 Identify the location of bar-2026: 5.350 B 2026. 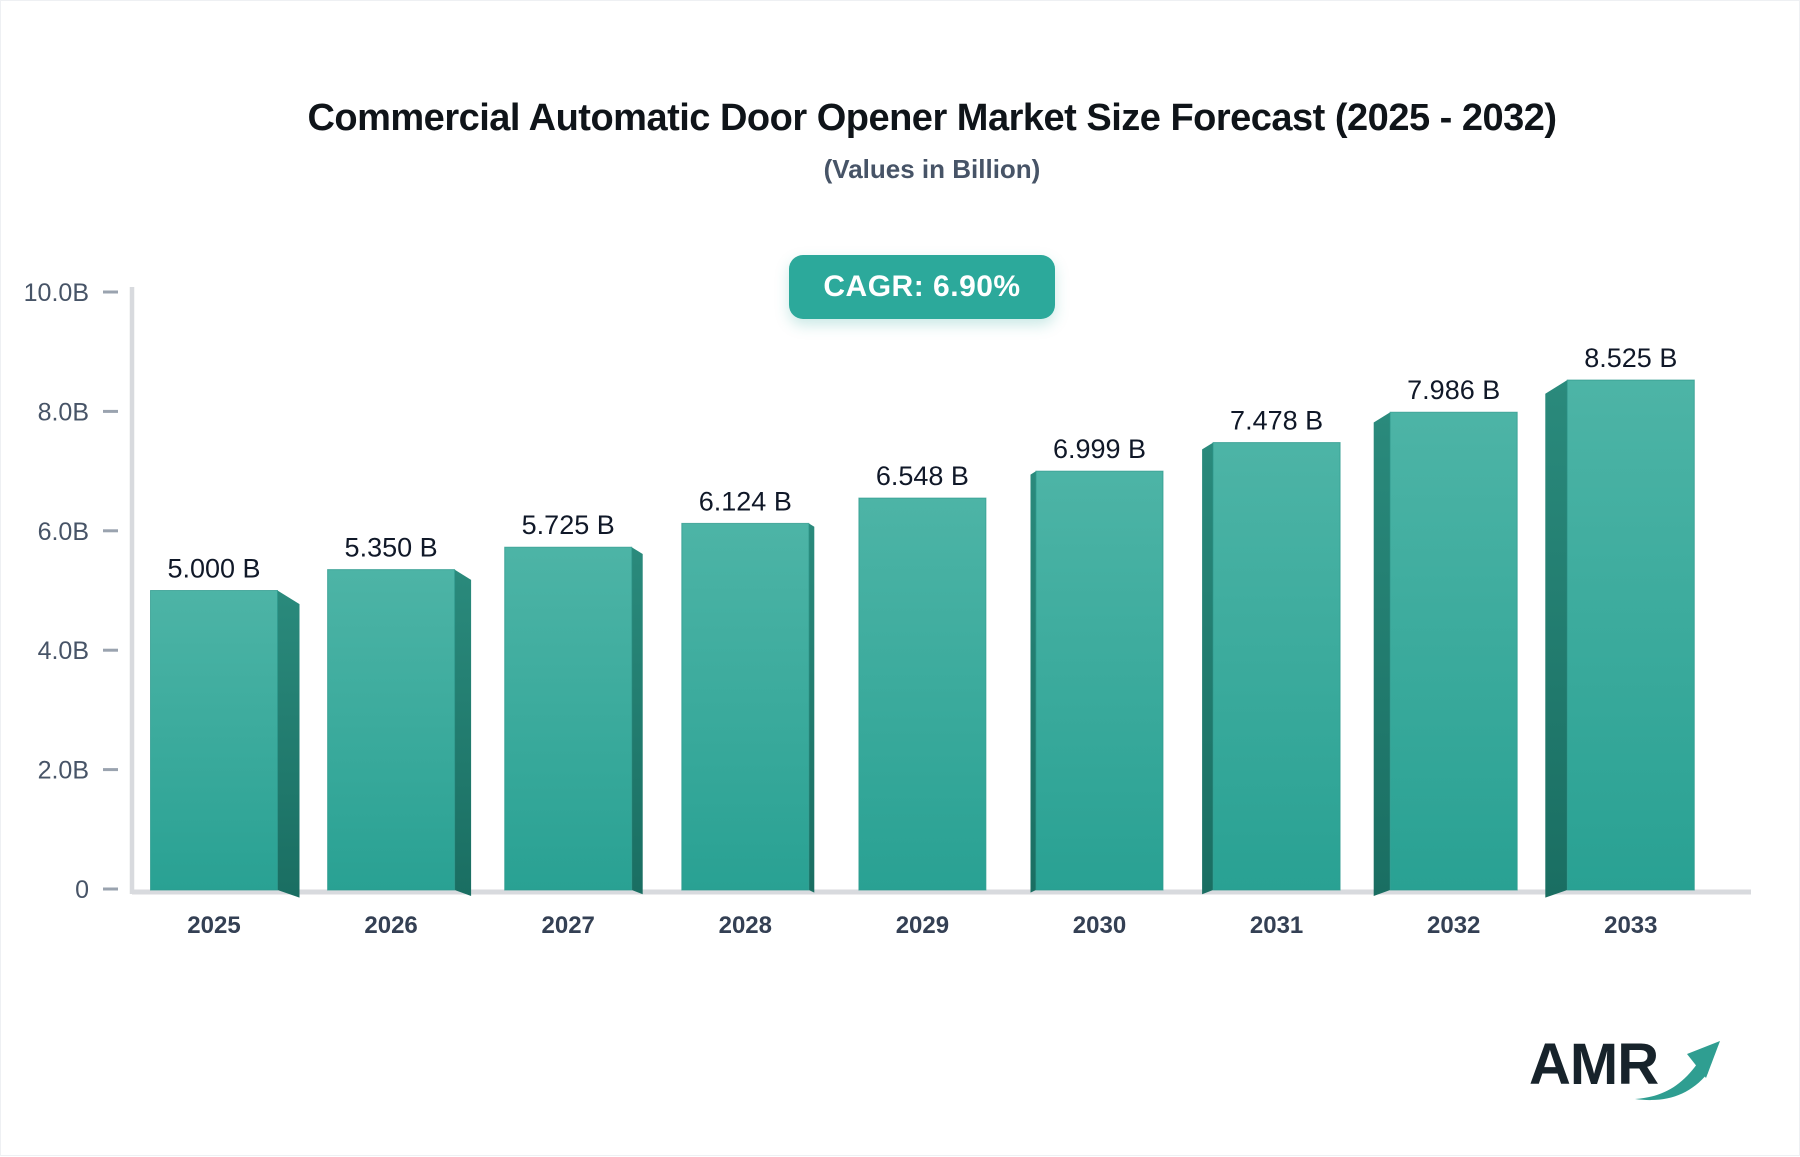
(399, 736).